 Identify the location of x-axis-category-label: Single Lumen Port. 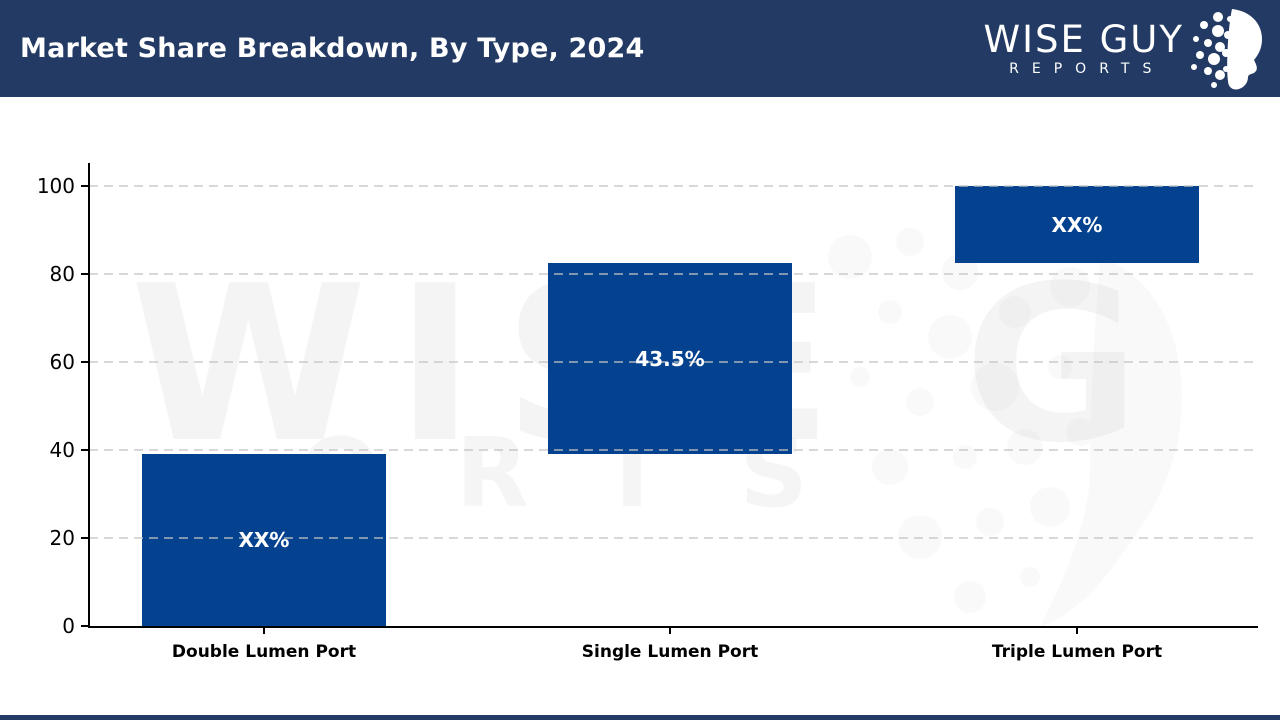
(670, 652).